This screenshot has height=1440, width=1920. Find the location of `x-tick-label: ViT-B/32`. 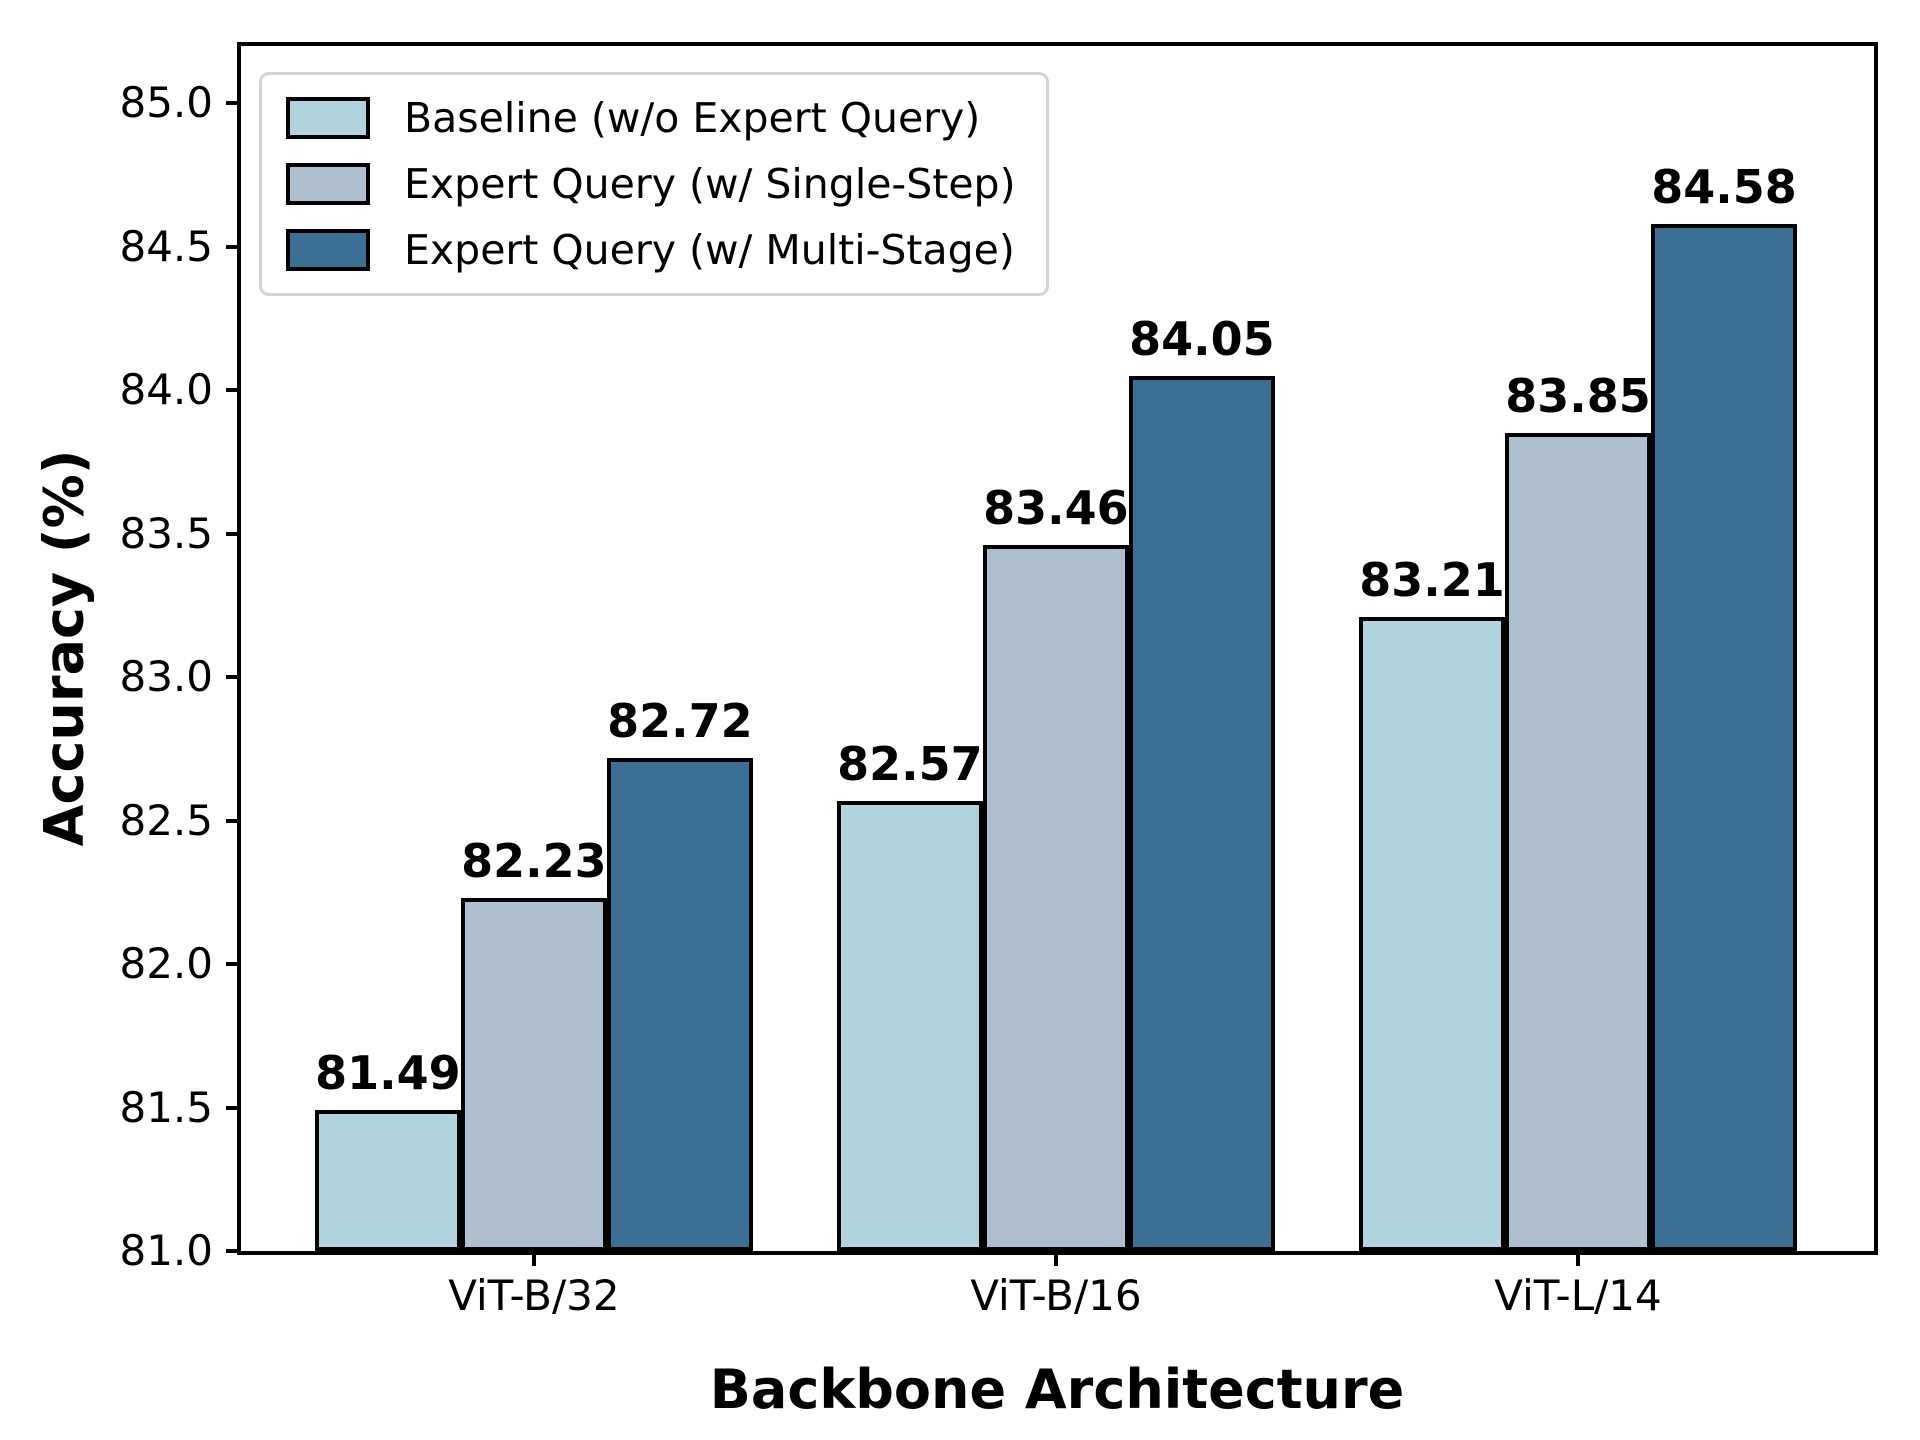

x-tick-label: ViT-B/32 is located at coordinates (534, 1295).